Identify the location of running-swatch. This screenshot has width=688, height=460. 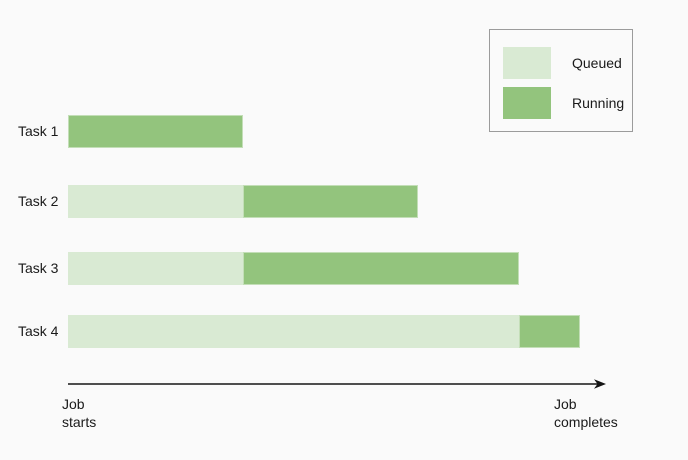
(527, 103).